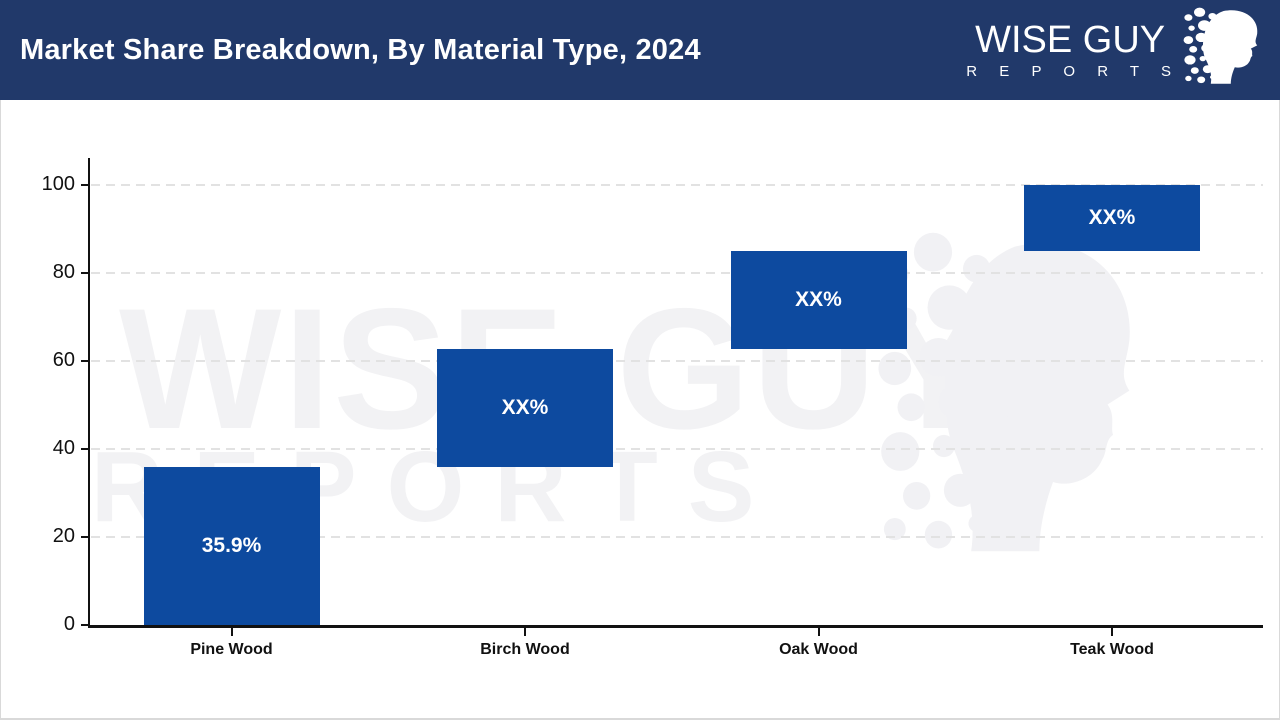 The image size is (1280, 720). What do you see at coordinates (69, 624) in the screenshot?
I see `y-axis-tick-label: 0` at bounding box center [69, 624].